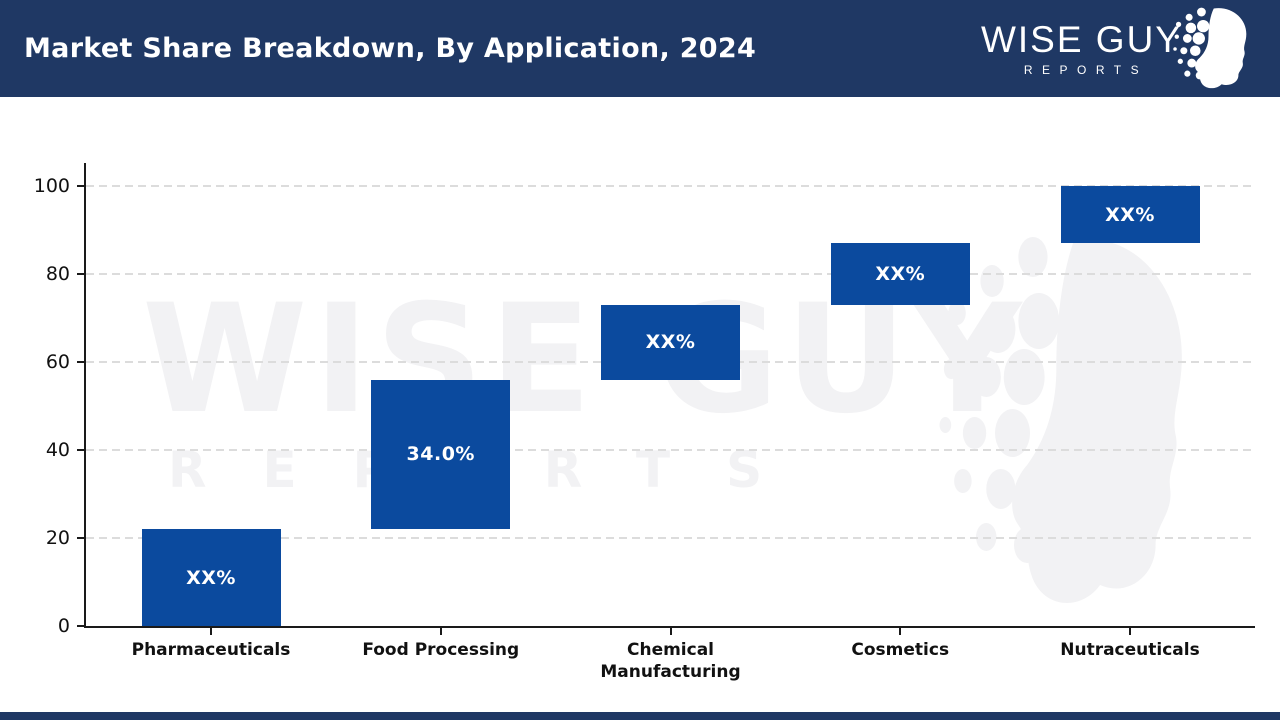 Image resolution: width=1280 pixels, height=720 pixels. I want to click on y-tick-label: 40, so click(57, 450).